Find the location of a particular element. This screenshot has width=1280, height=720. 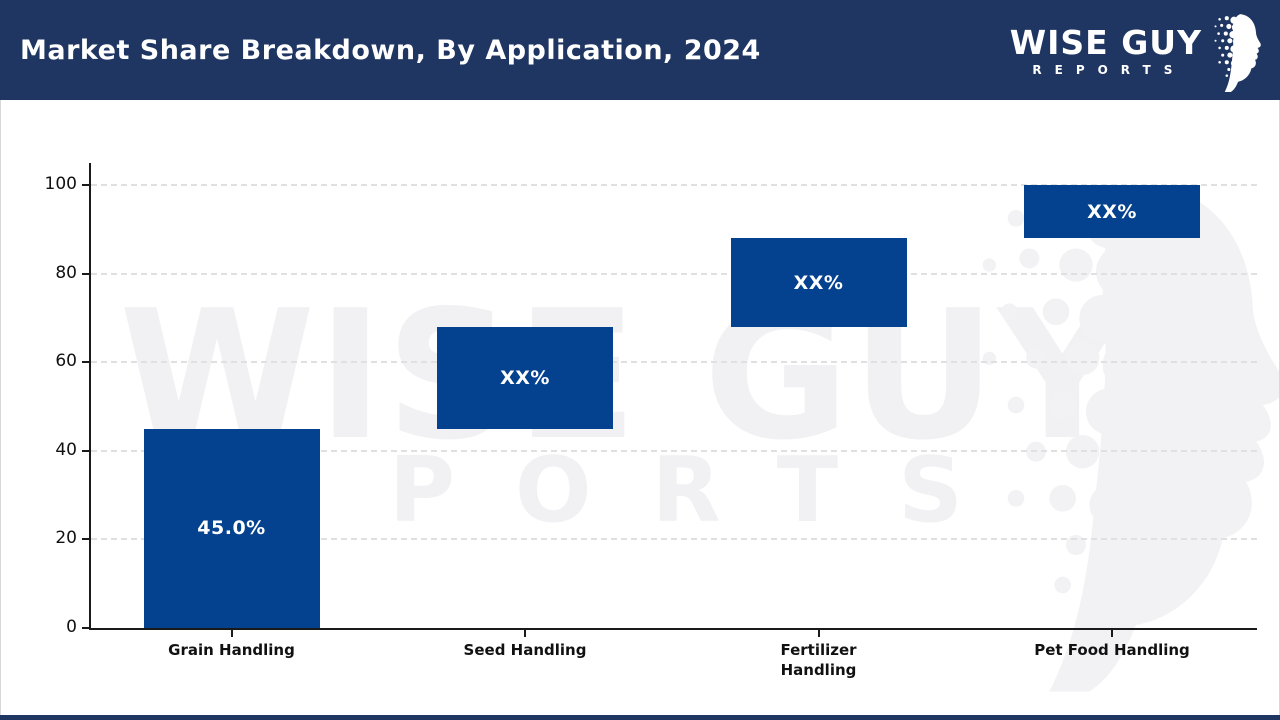

x-tick-mark-seed-handling is located at coordinates (525, 633).